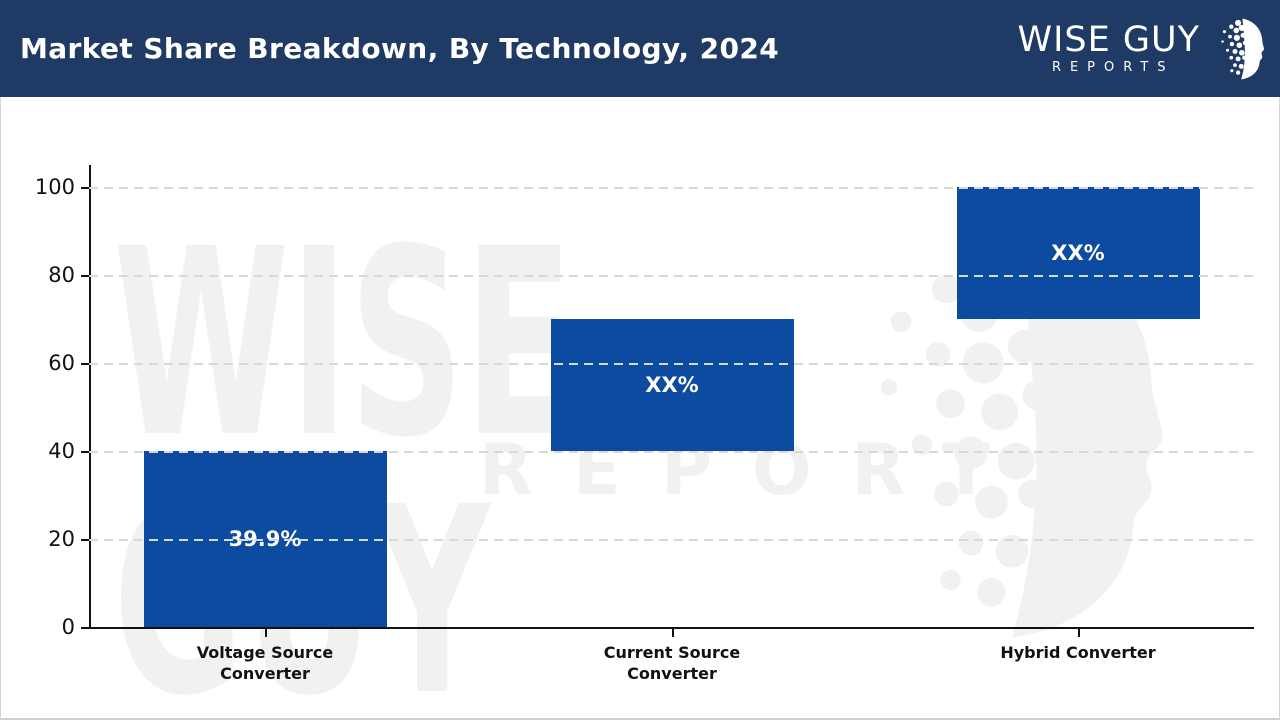 The image size is (1280, 720). Describe the element at coordinates (90, 397) in the screenshot. I see `y-axis` at that location.